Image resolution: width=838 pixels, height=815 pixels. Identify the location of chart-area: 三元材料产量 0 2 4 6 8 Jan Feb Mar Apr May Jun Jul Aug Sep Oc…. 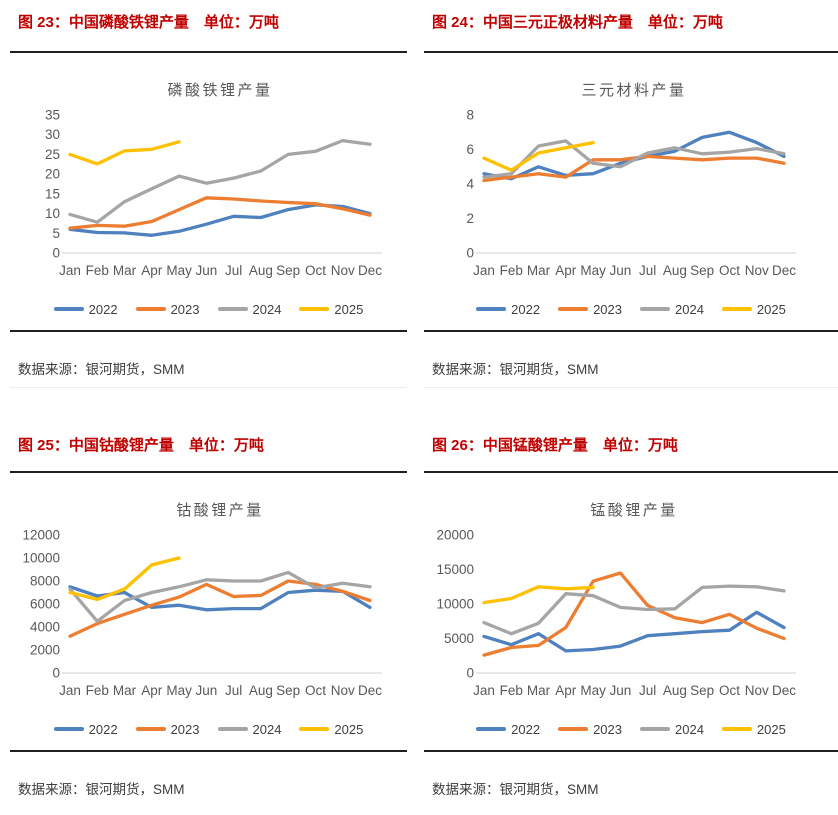
(631, 173).